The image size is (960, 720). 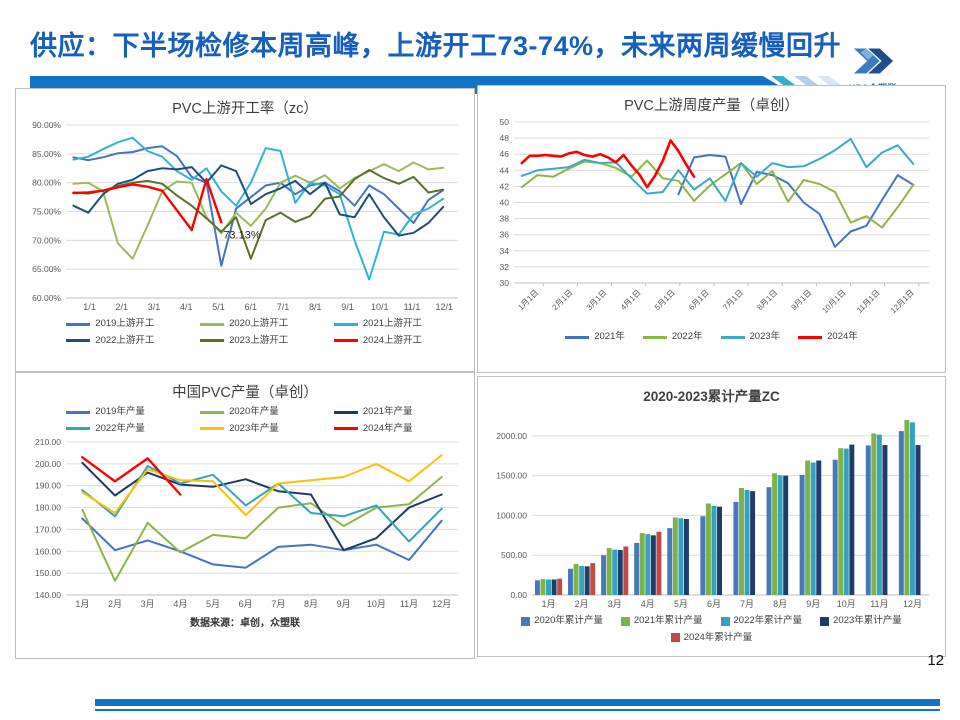 What do you see at coordinates (180, 604) in the screenshot?
I see `svg-text: 4月` at bounding box center [180, 604].